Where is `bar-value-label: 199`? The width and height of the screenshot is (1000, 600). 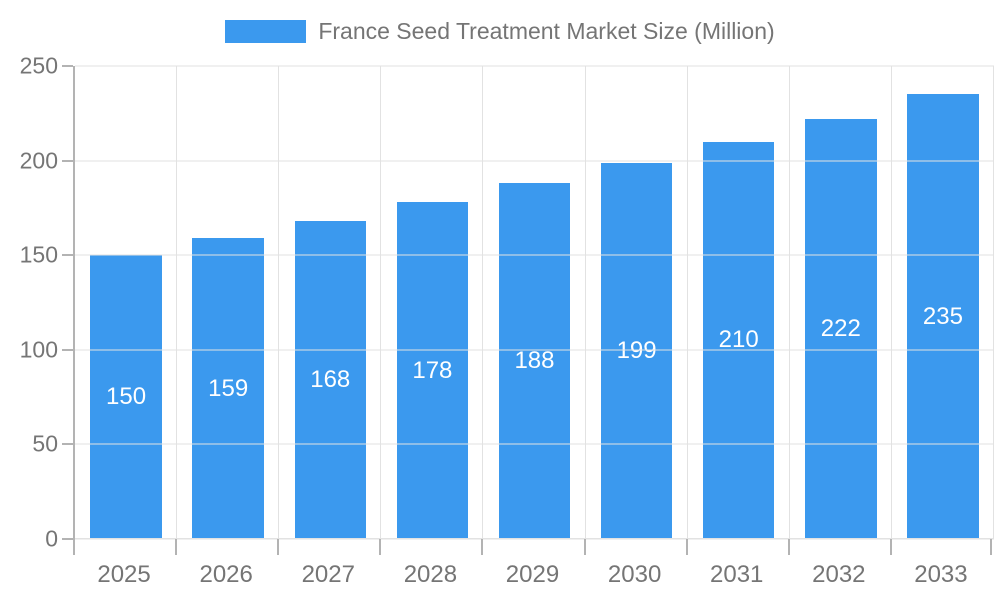
bar-value-label: 199 is located at coordinates (636, 350).